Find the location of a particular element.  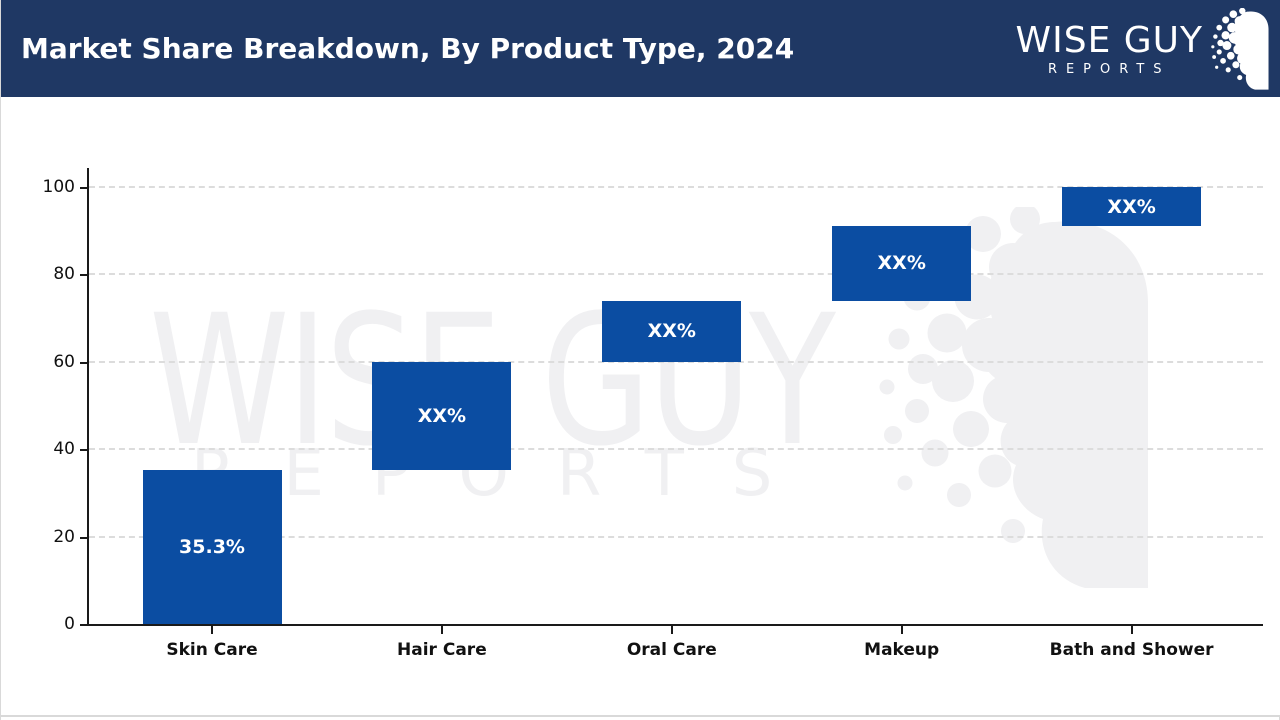

bar-skin-care: 35.3% is located at coordinates (212, 546).